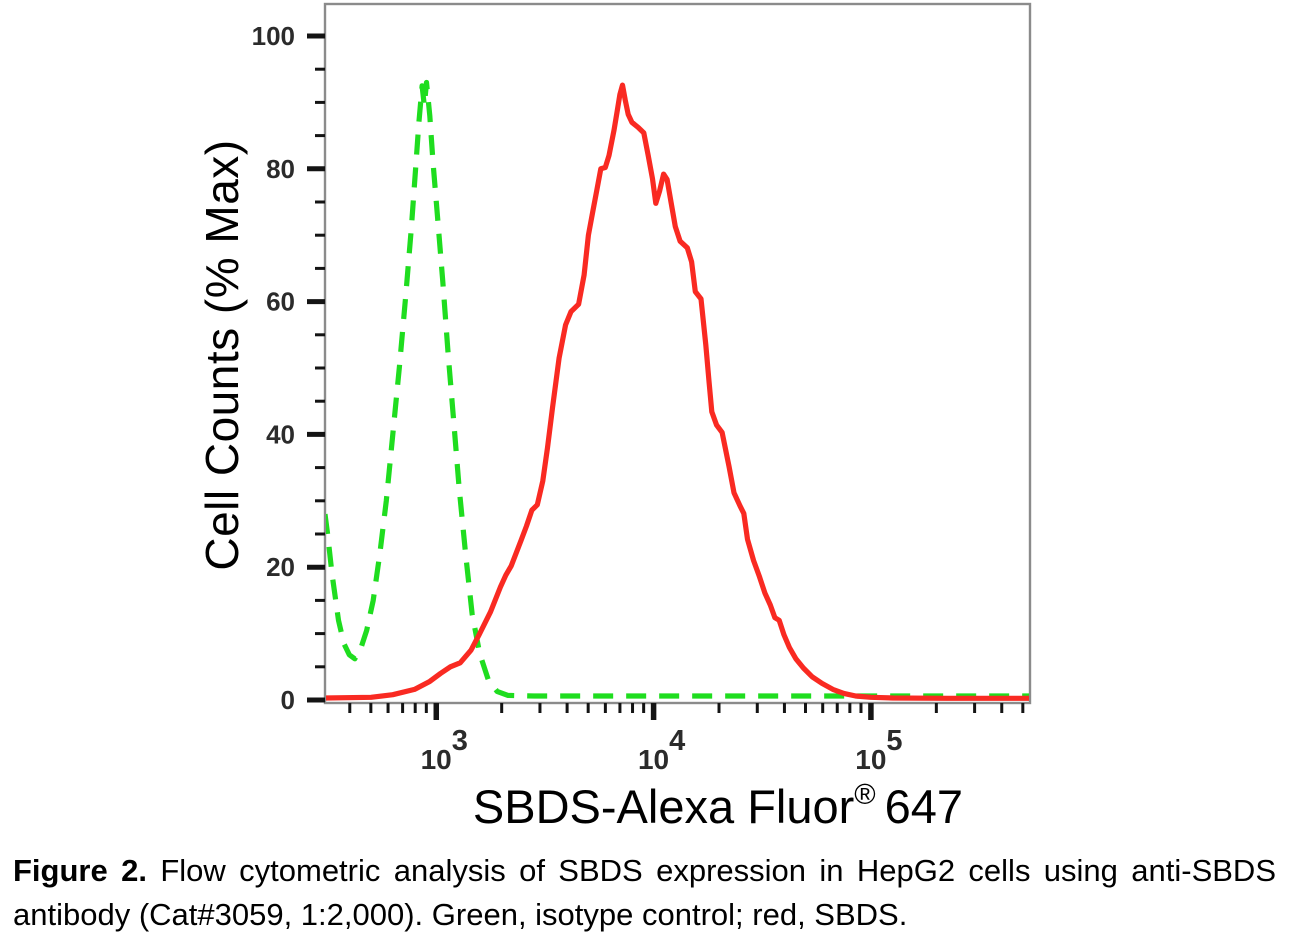 The image size is (1290, 936). Describe the element at coordinates (444, 750) in the screenshot. I see `svg-text: 10³` at that location.